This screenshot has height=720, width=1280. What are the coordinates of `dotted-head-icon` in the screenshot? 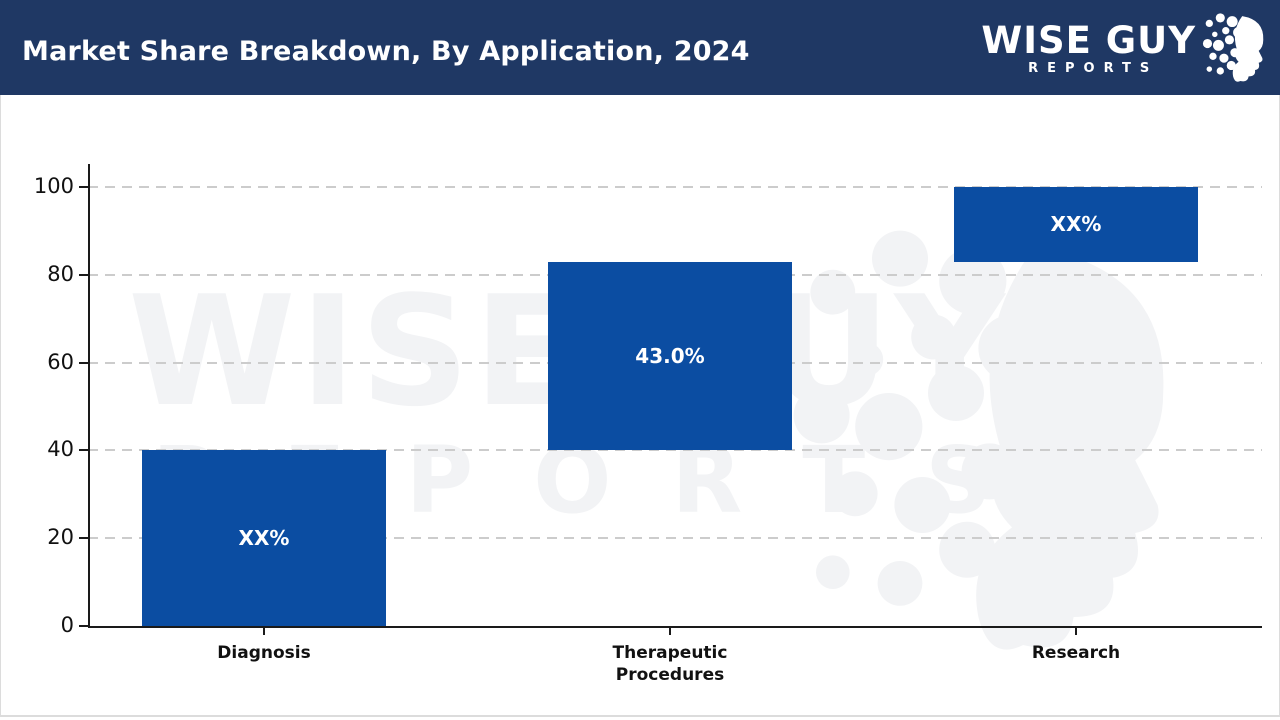 It's located at (1233, 47).